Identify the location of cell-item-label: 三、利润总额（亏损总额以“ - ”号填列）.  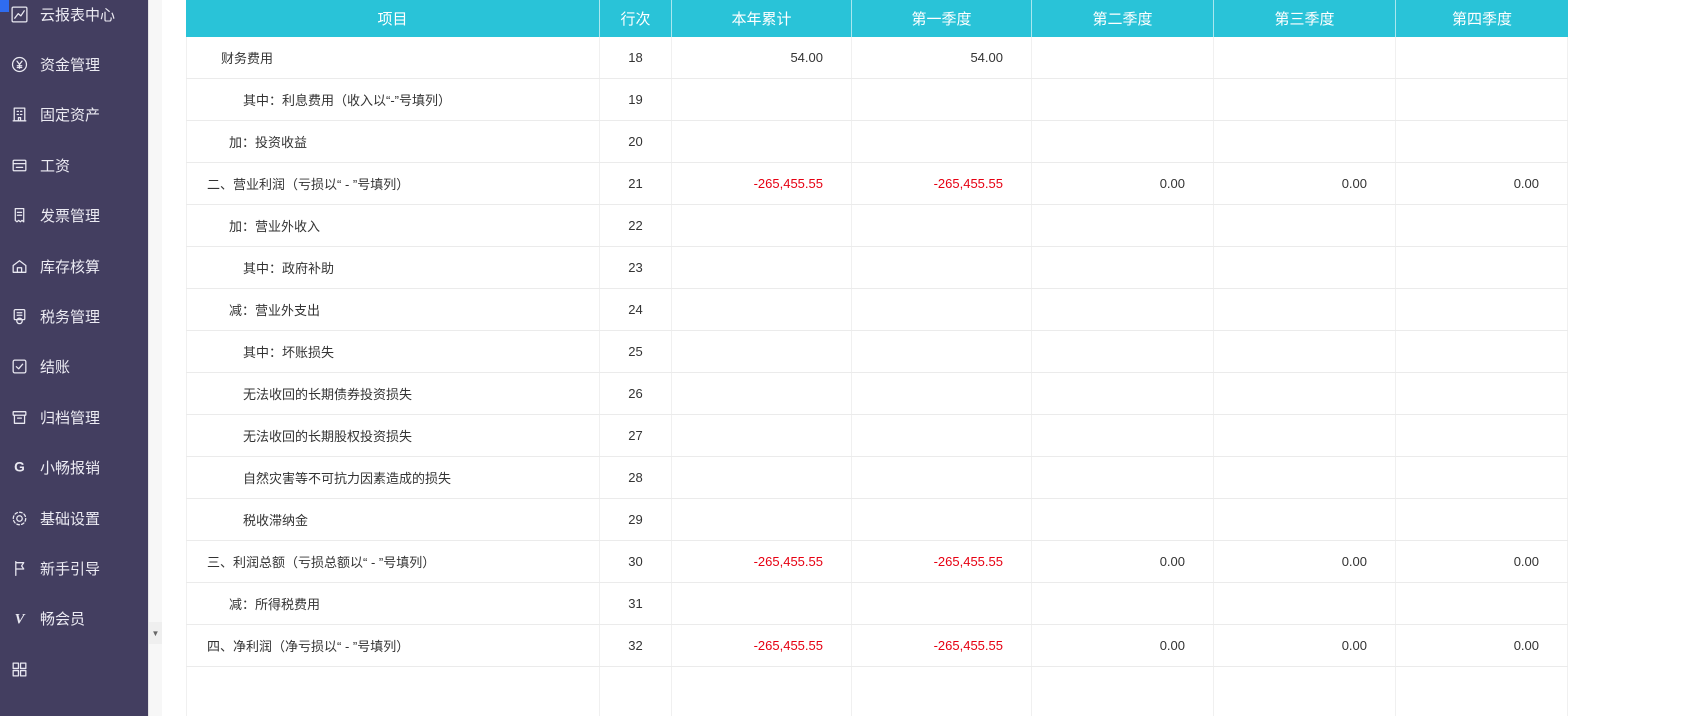
(393, 561).